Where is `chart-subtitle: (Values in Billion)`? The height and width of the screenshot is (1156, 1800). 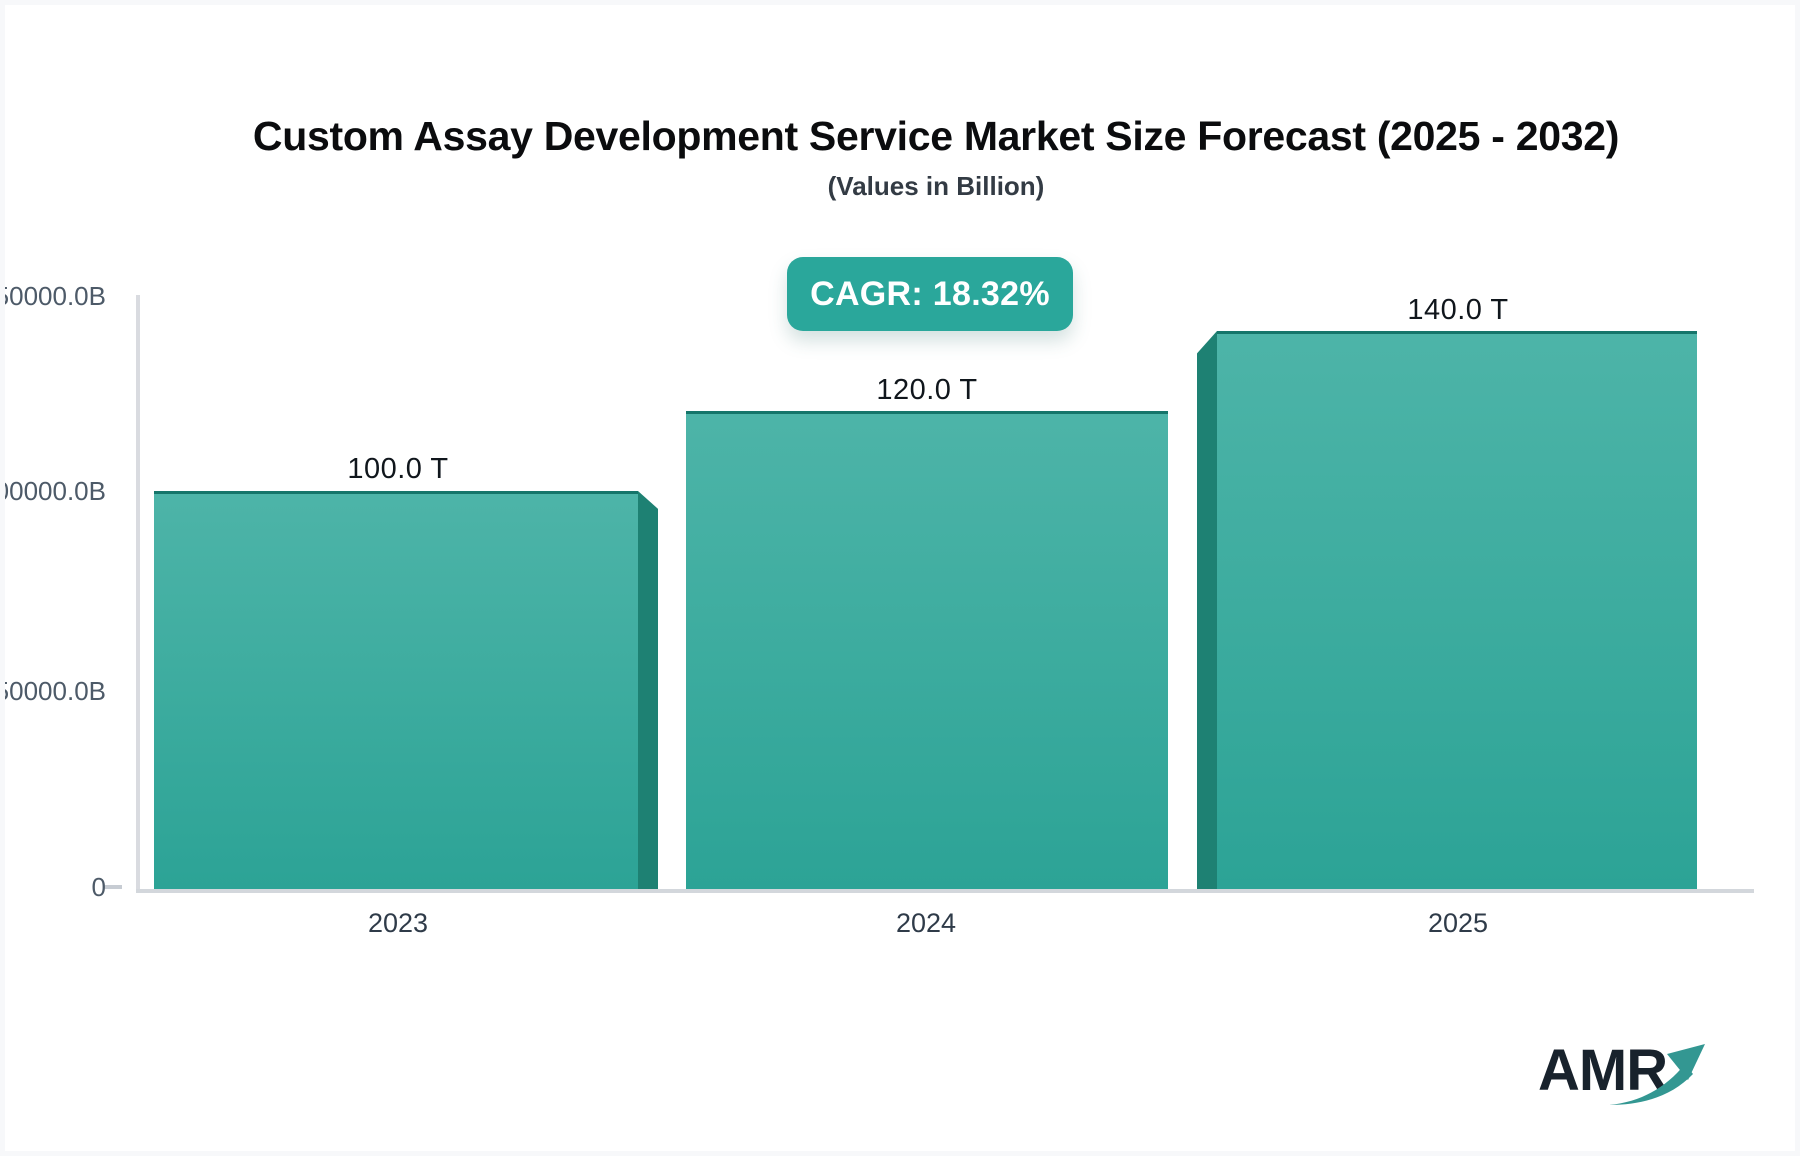
chart-subtitle: (Values in Billion) is located at coordinates (936, 186).